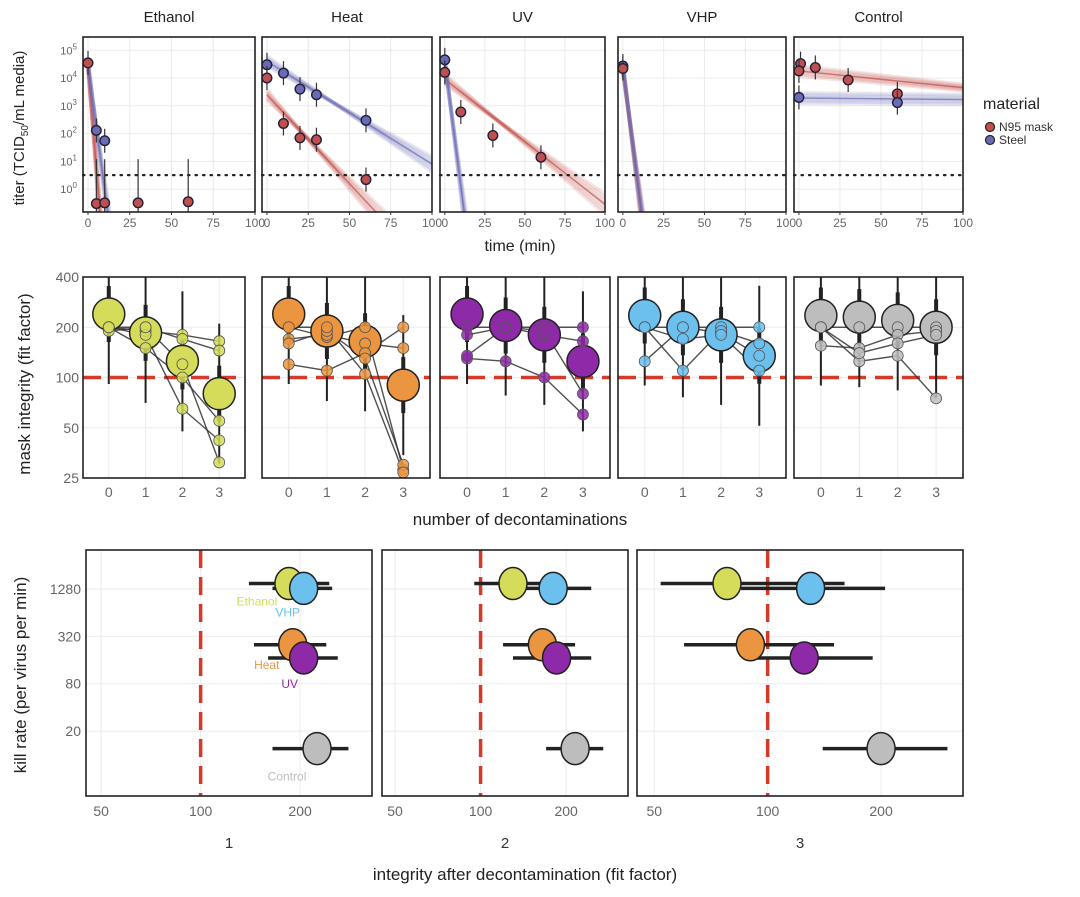 The height and width of the screenshot is (897, 1080). Describe the element at coordinates (68, 188) in the screenshot. I see `y-tick-label: 10⁰` at that location.